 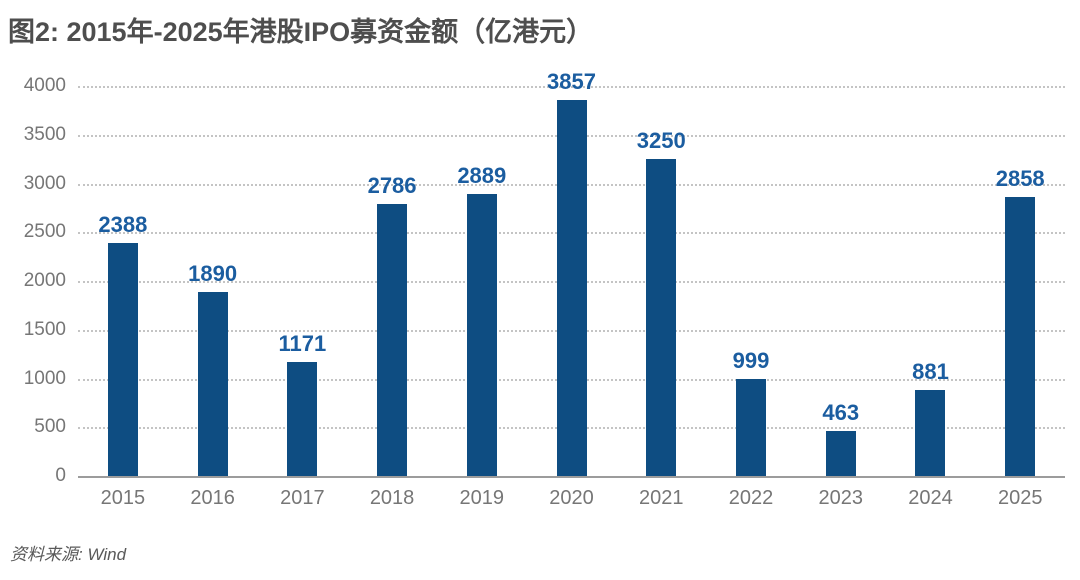 What do you see at coordinates (1020, 336) in the screenshot?
I see `bar-2025` at bounding box center [1020, 336].